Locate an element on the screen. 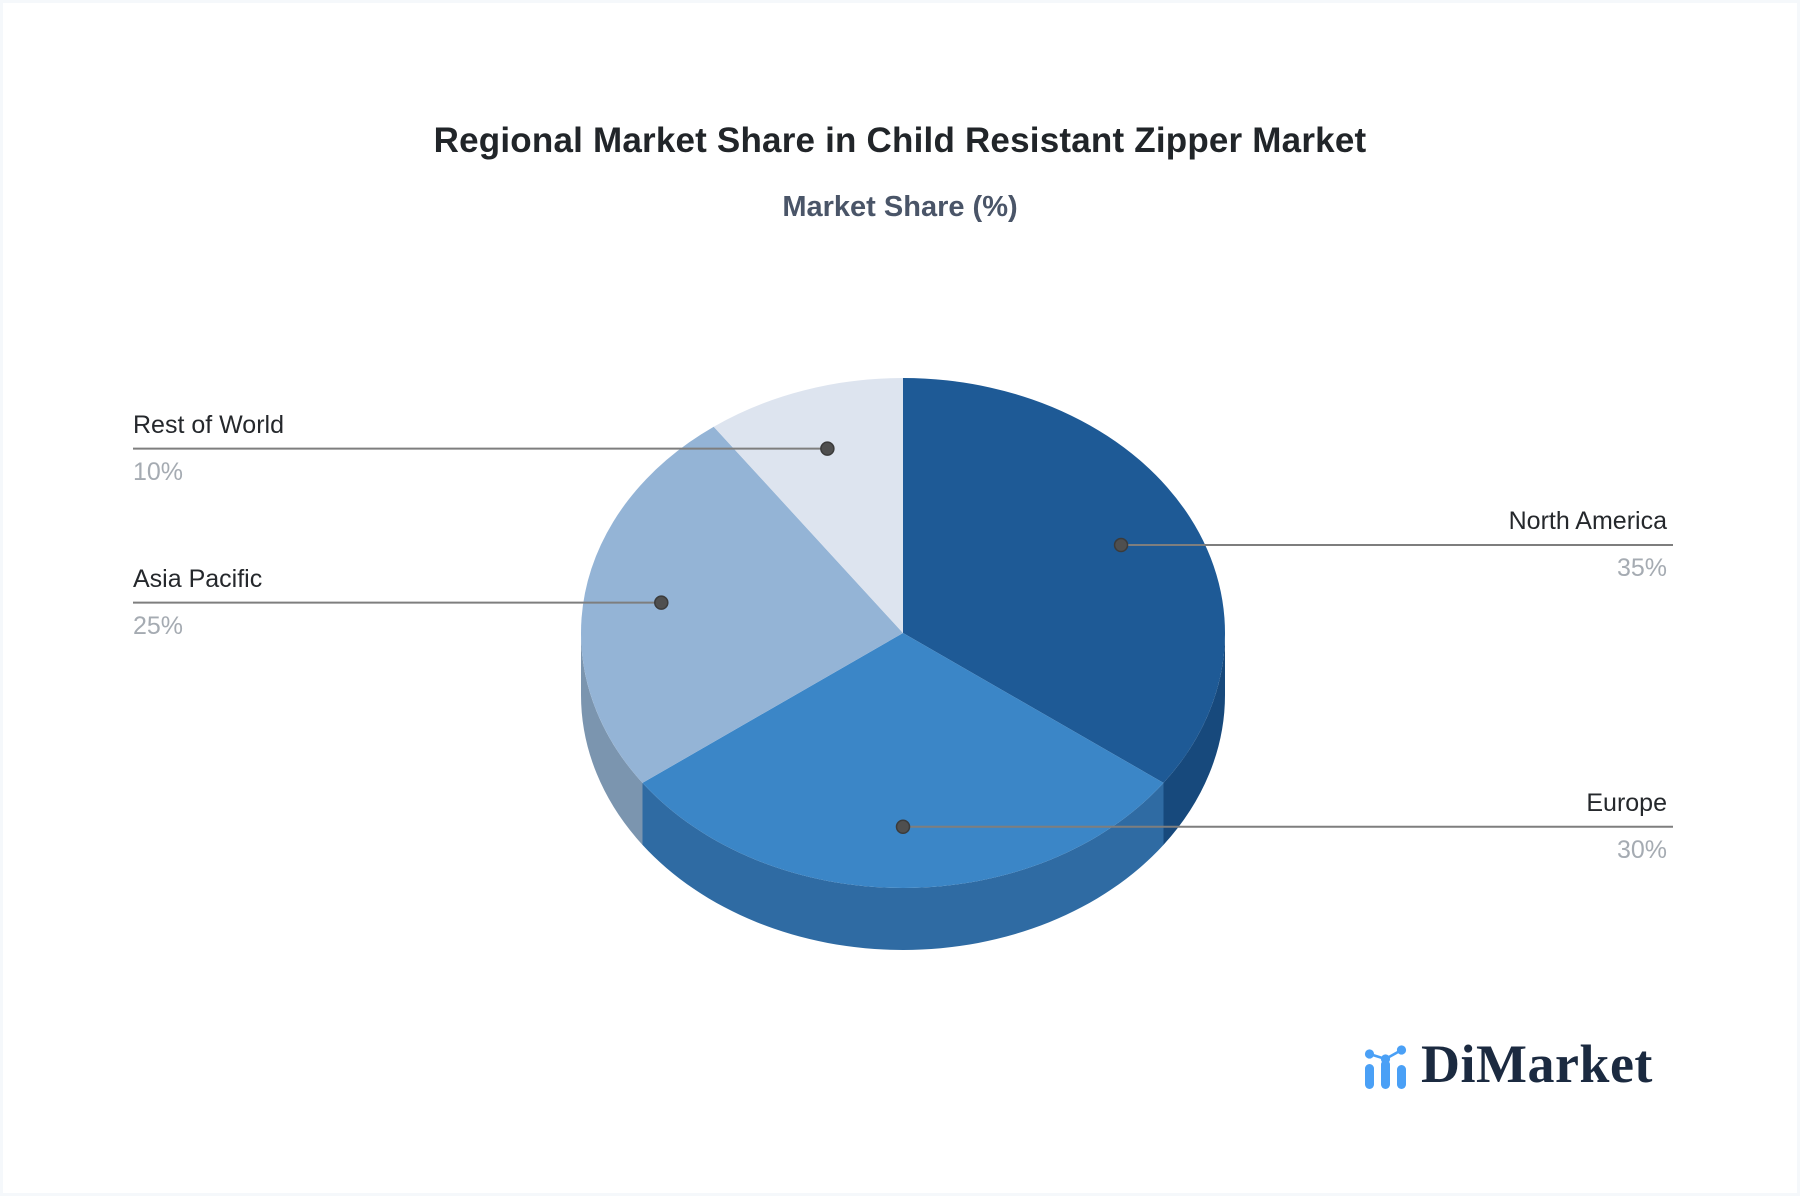 The width and height of the screenshot is (1800, 1196). pie-slice-asia-pacific is located at coordinates (742, 604).